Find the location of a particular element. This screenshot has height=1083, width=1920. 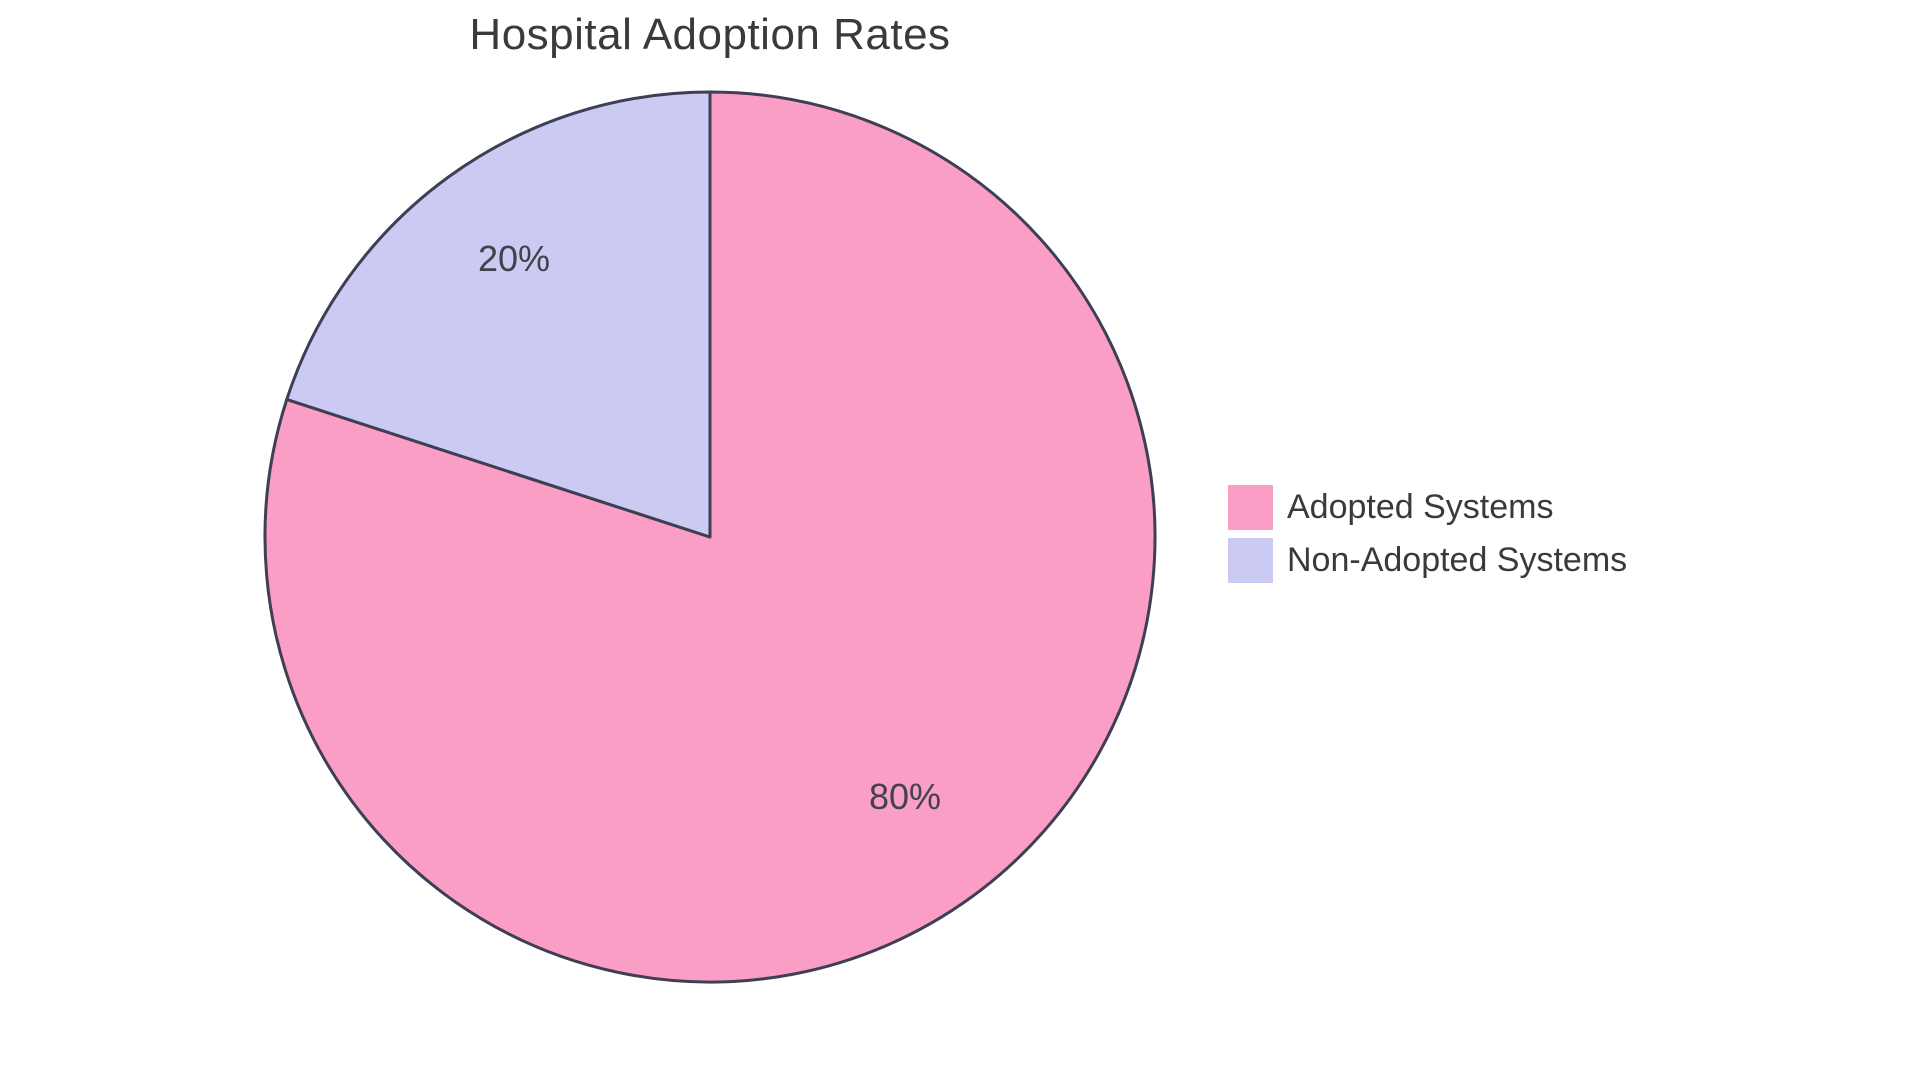

legend: Adopted Systems Non-Adopted Systems is located at coordinates (1427, 534).